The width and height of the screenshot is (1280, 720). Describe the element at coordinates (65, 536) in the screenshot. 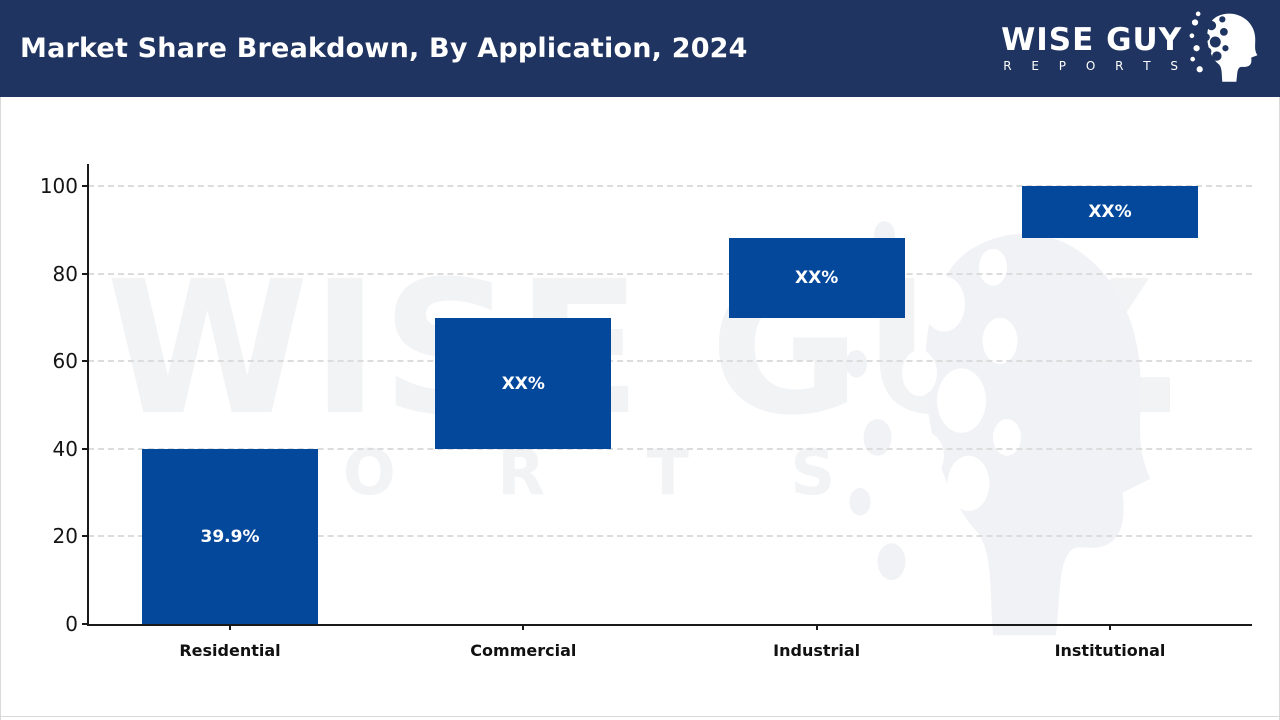

I see `y-axis-tick-label: 20` at that location.